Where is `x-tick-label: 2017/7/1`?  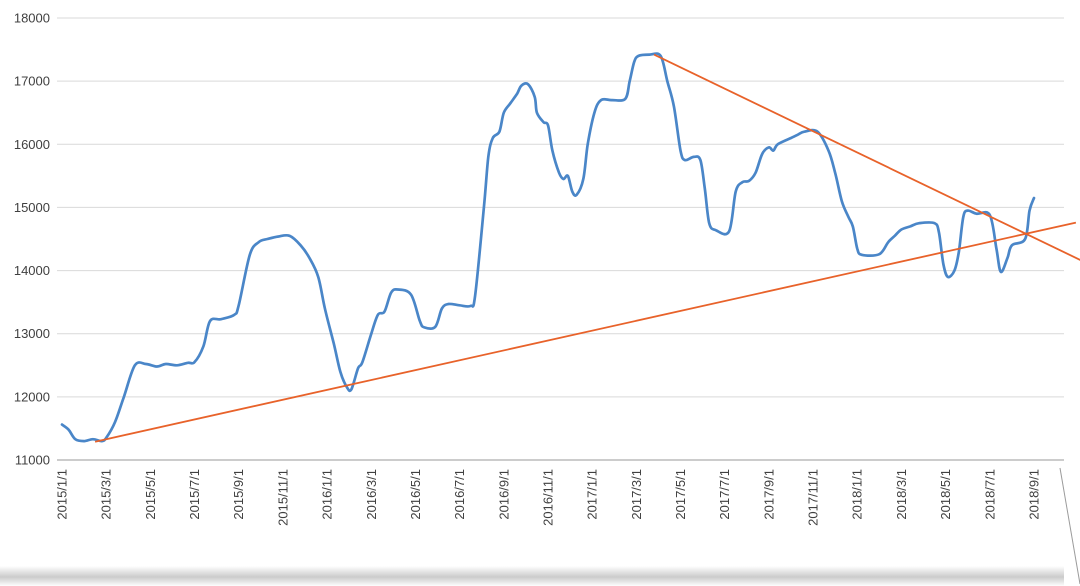 x-tick-label: 2017/7/1 is located at coordinates (724, 494).